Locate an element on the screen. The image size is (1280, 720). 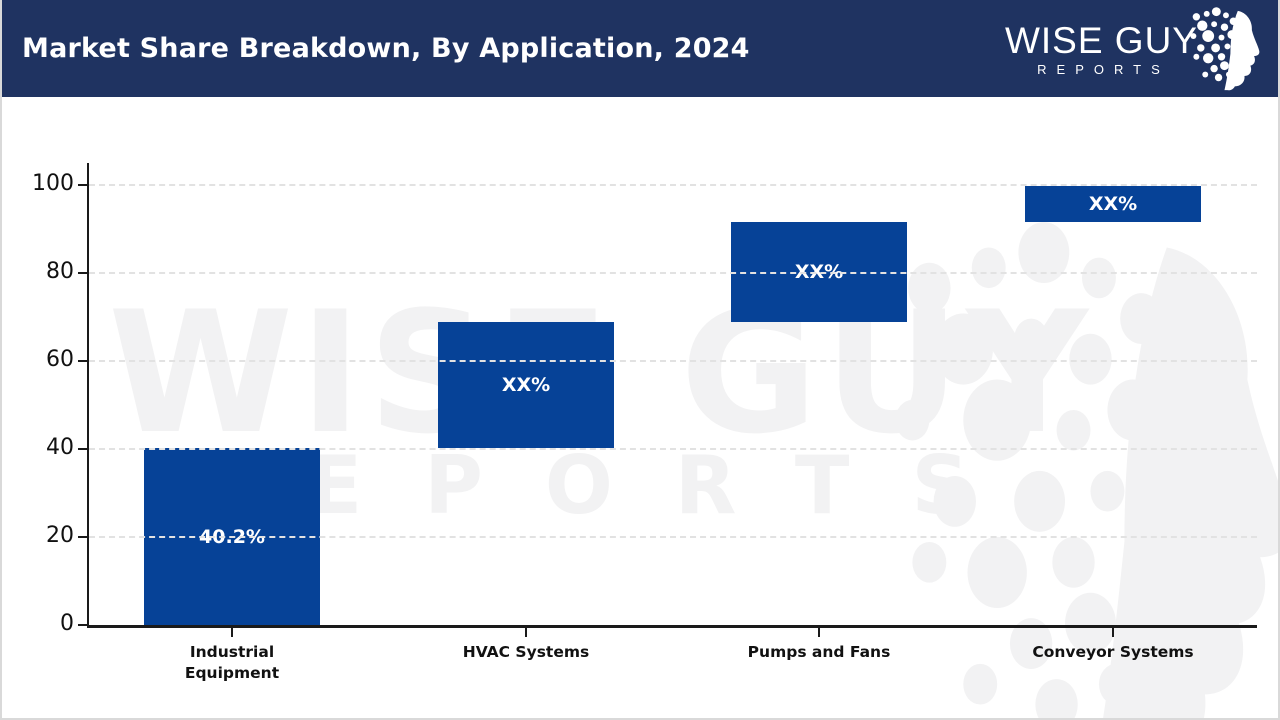
bar-value-label-hvac-systems: XX% is located at coordinates (526, 385).